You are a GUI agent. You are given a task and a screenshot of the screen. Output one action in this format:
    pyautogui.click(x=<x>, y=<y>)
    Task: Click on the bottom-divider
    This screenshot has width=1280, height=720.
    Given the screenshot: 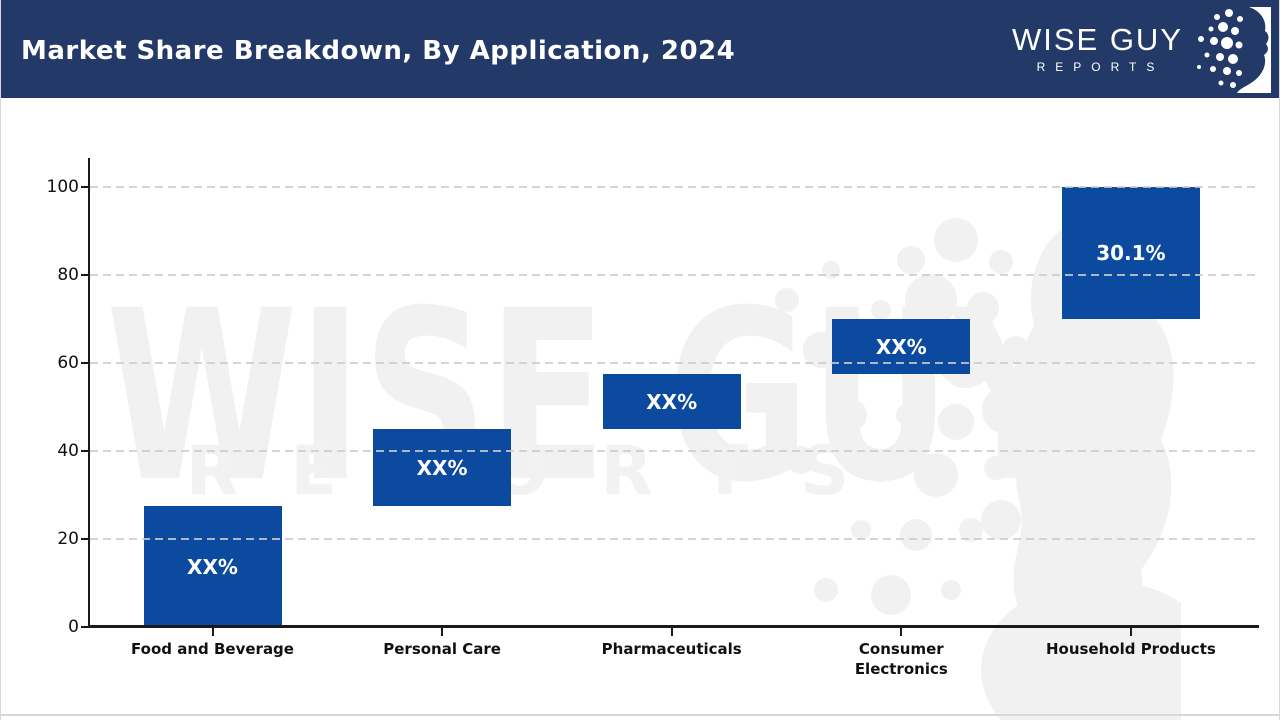 What is the action you would take?
    pyautogui.click(x=640, y=715)
    